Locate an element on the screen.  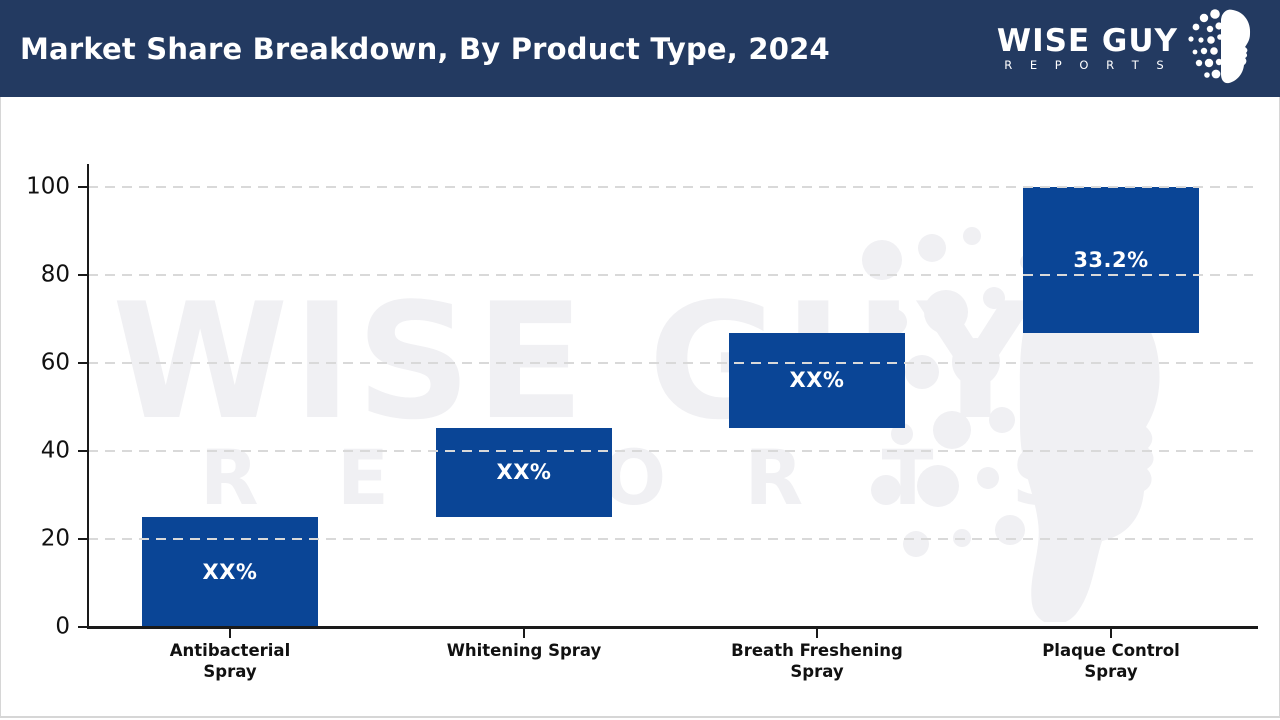
bar-plaque-control-spray: 33.2% is located at coordinates (1111, 260).